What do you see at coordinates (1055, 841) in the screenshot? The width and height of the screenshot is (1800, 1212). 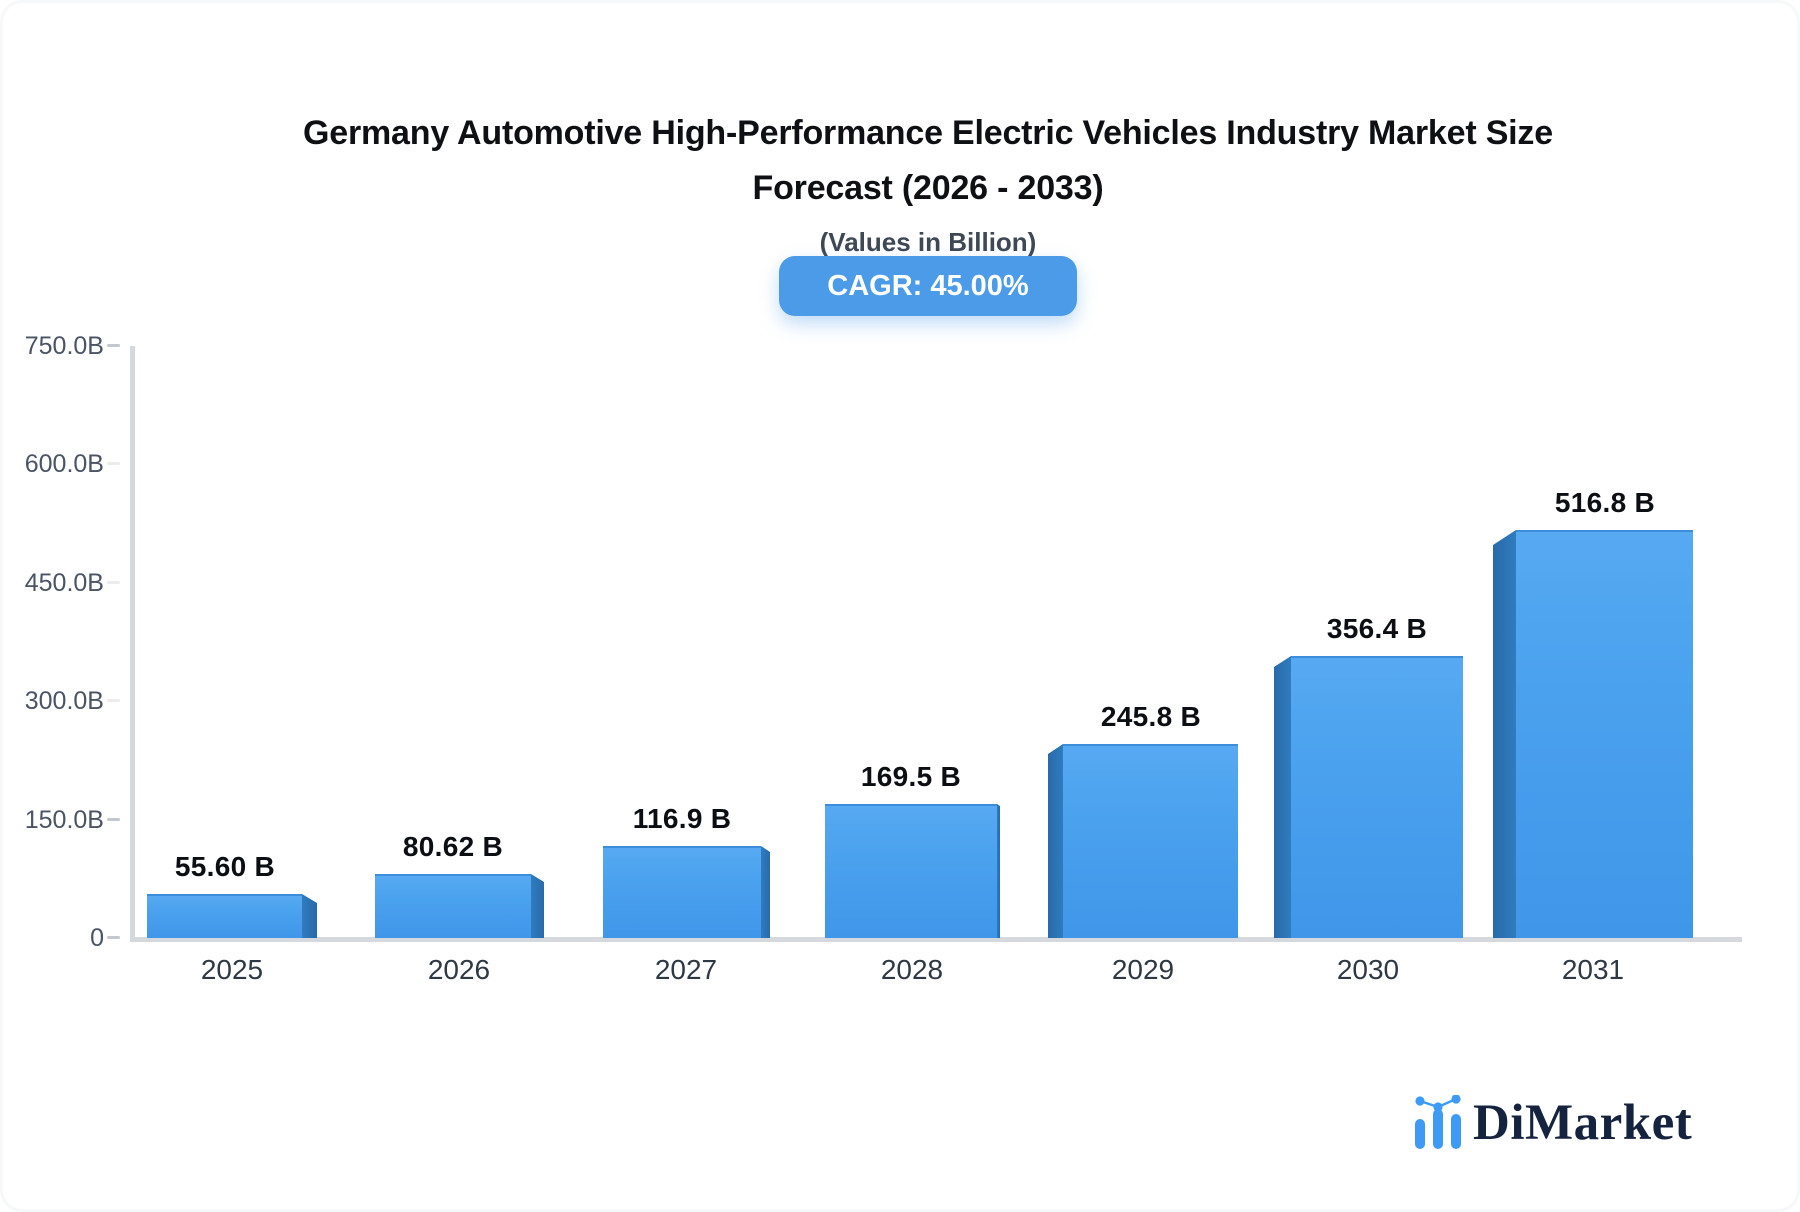 I see `bar-side-2029` at bounding box center [1055, 841].